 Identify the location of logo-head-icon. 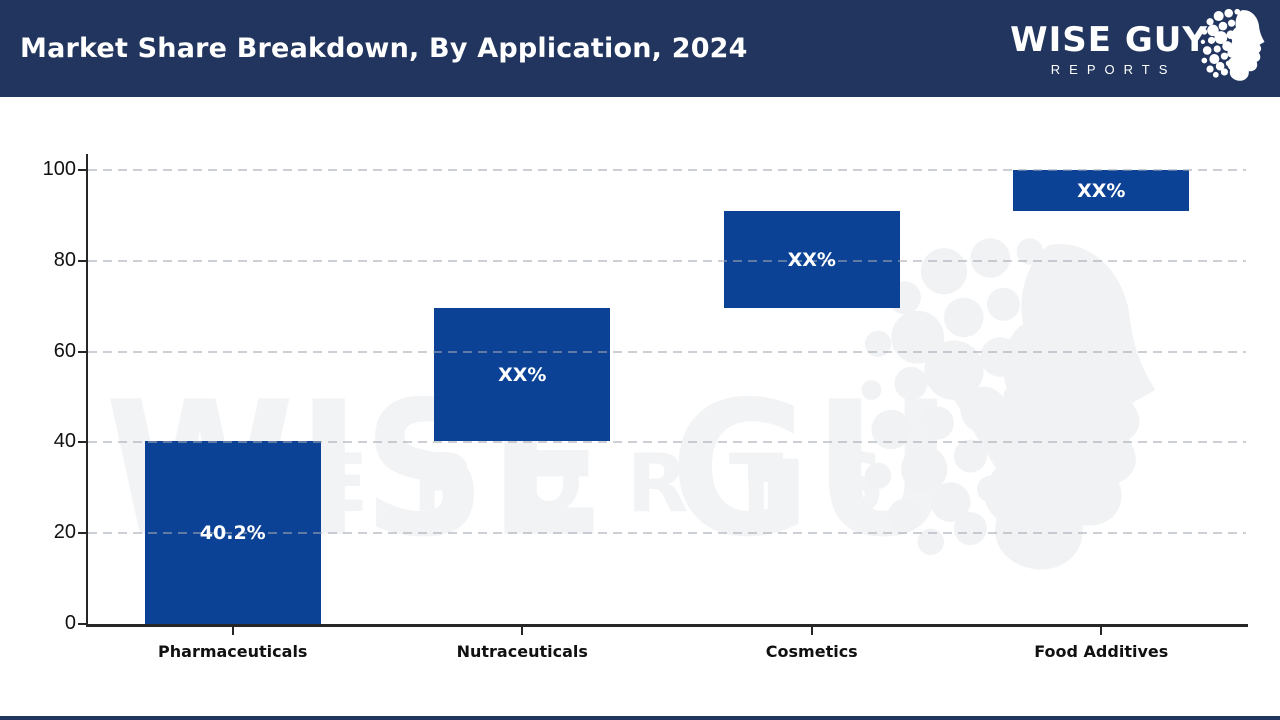
(1233, 49).